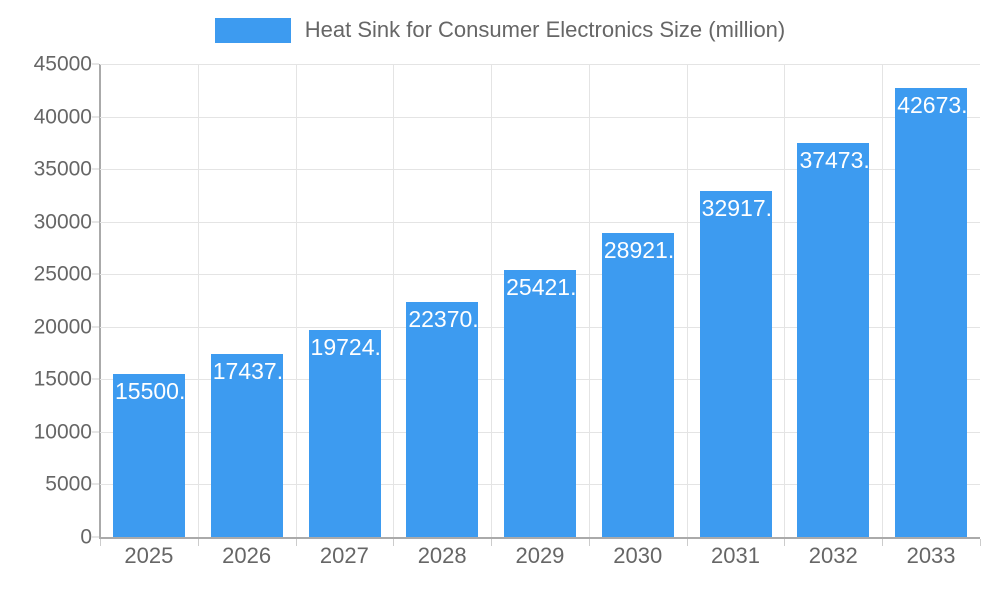 Image resolution: width=1000 pixels, height=600 pixels. Describe the element at coordinates (833, 555) in the screenshot. I see `x-axis-tick-label: 2032` at that location.